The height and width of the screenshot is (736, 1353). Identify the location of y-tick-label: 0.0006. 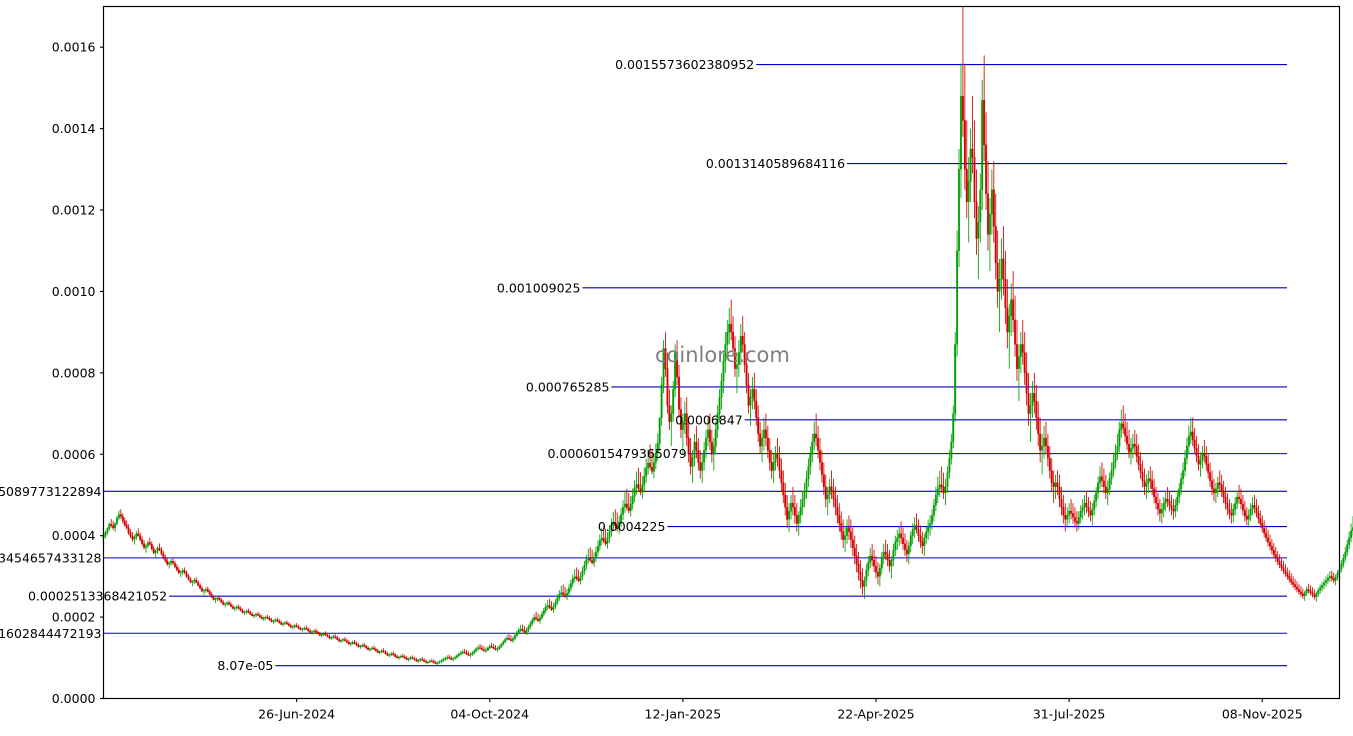
(74, 454).